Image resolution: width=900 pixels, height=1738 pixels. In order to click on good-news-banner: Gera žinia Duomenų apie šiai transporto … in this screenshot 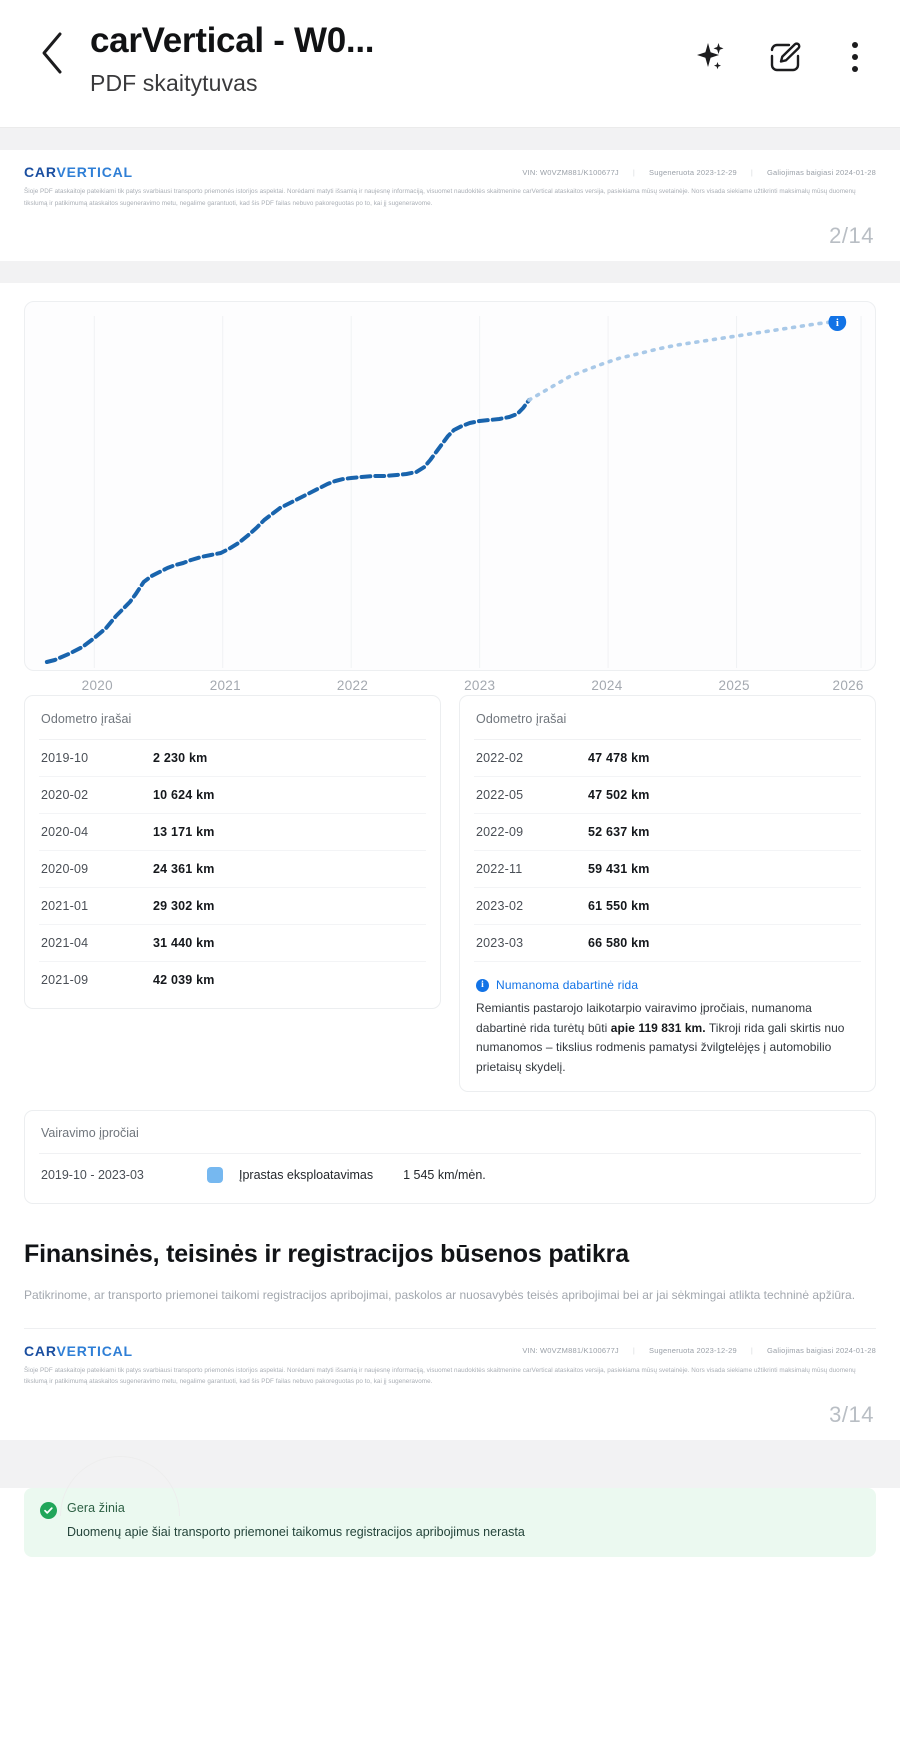, I will do `click(450, 1522)`.